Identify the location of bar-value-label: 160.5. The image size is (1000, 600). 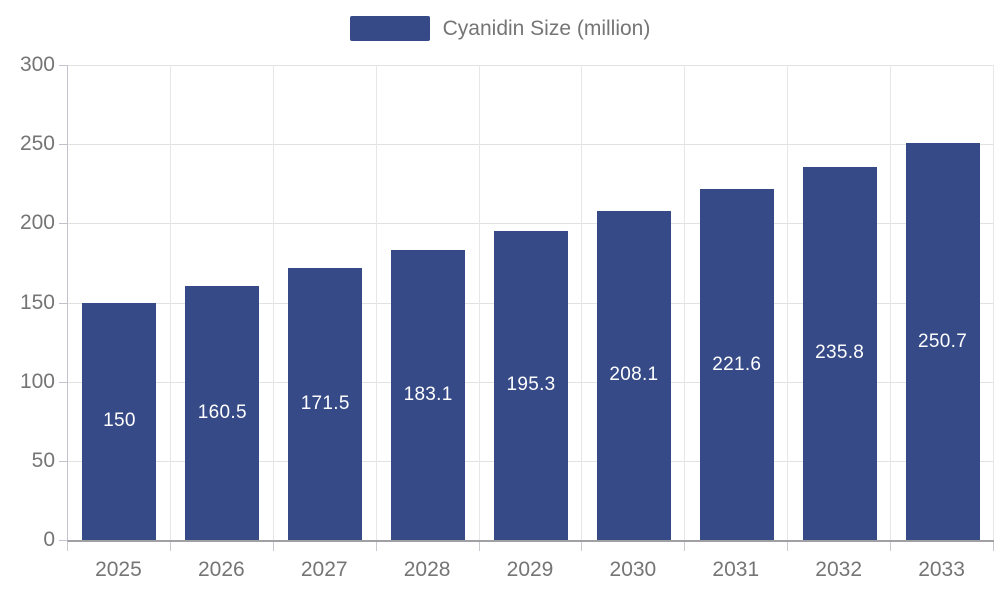
(222, 412).